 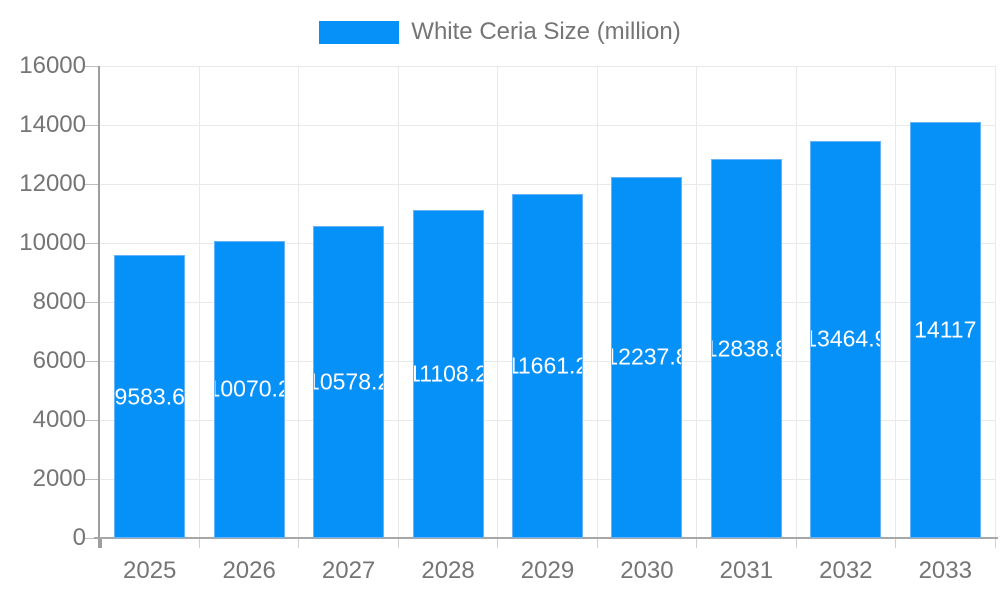 I want to click on y-tick-label: 10000, so click(x=52, y=242).